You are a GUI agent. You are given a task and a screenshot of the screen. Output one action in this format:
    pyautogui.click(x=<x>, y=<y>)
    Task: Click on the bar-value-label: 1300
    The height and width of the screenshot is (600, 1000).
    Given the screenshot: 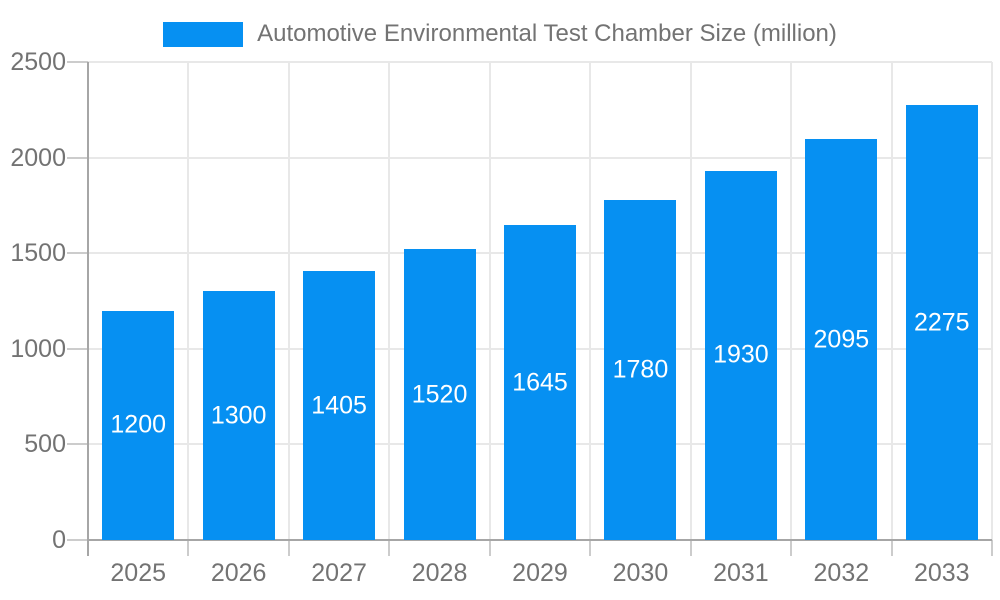 What is the action you would take?
    pyautogui.click(x=238, y=415)
    